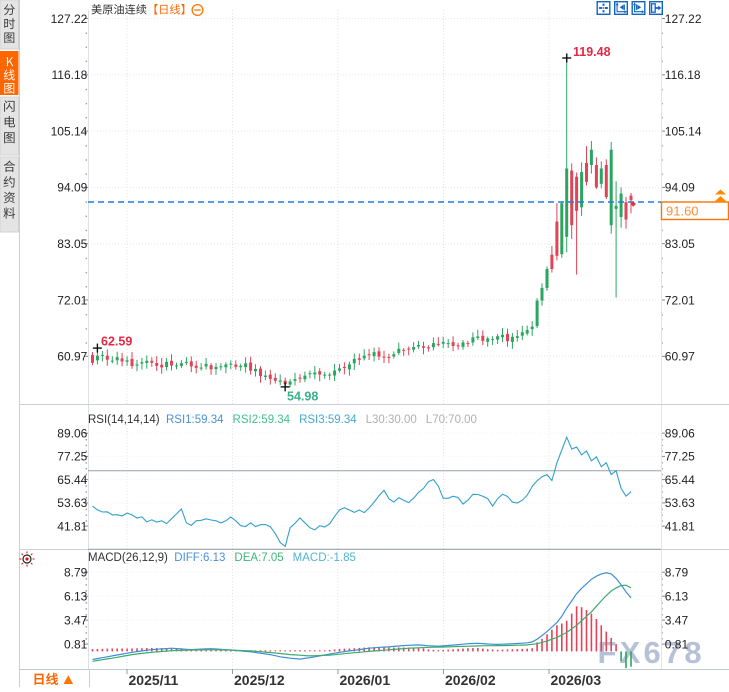 The height and width of the screenshot is (692, 729). What do you see at coordinates (302, 397) in the screenshot?
I see `svg-text: 54.98` at bounding box center [302, 397].